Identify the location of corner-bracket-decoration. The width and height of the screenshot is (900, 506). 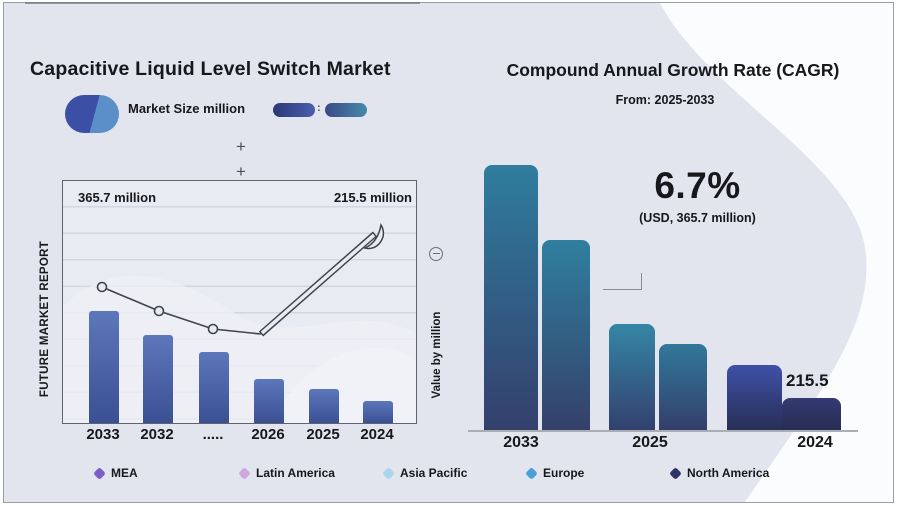
(622, 281).